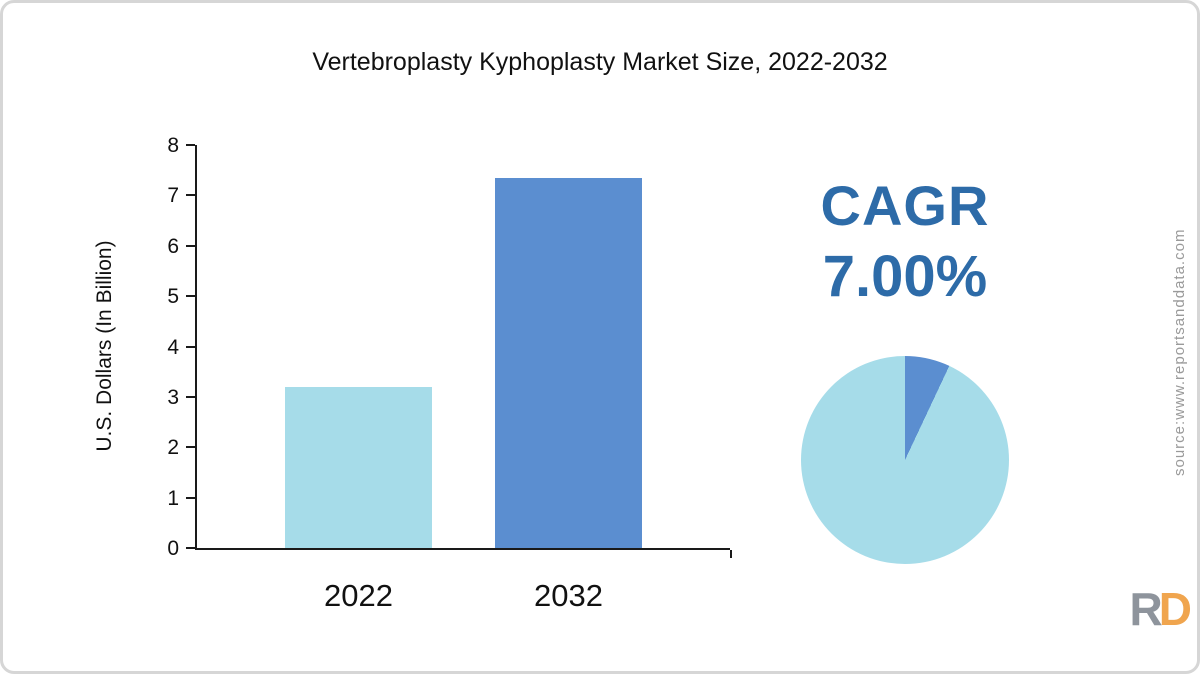 The image size is (1200, 674). Describe the element at coordinates (1179, 352) in the screenshot. I see `source-text: source:www.reportsanddata.com` at that location.